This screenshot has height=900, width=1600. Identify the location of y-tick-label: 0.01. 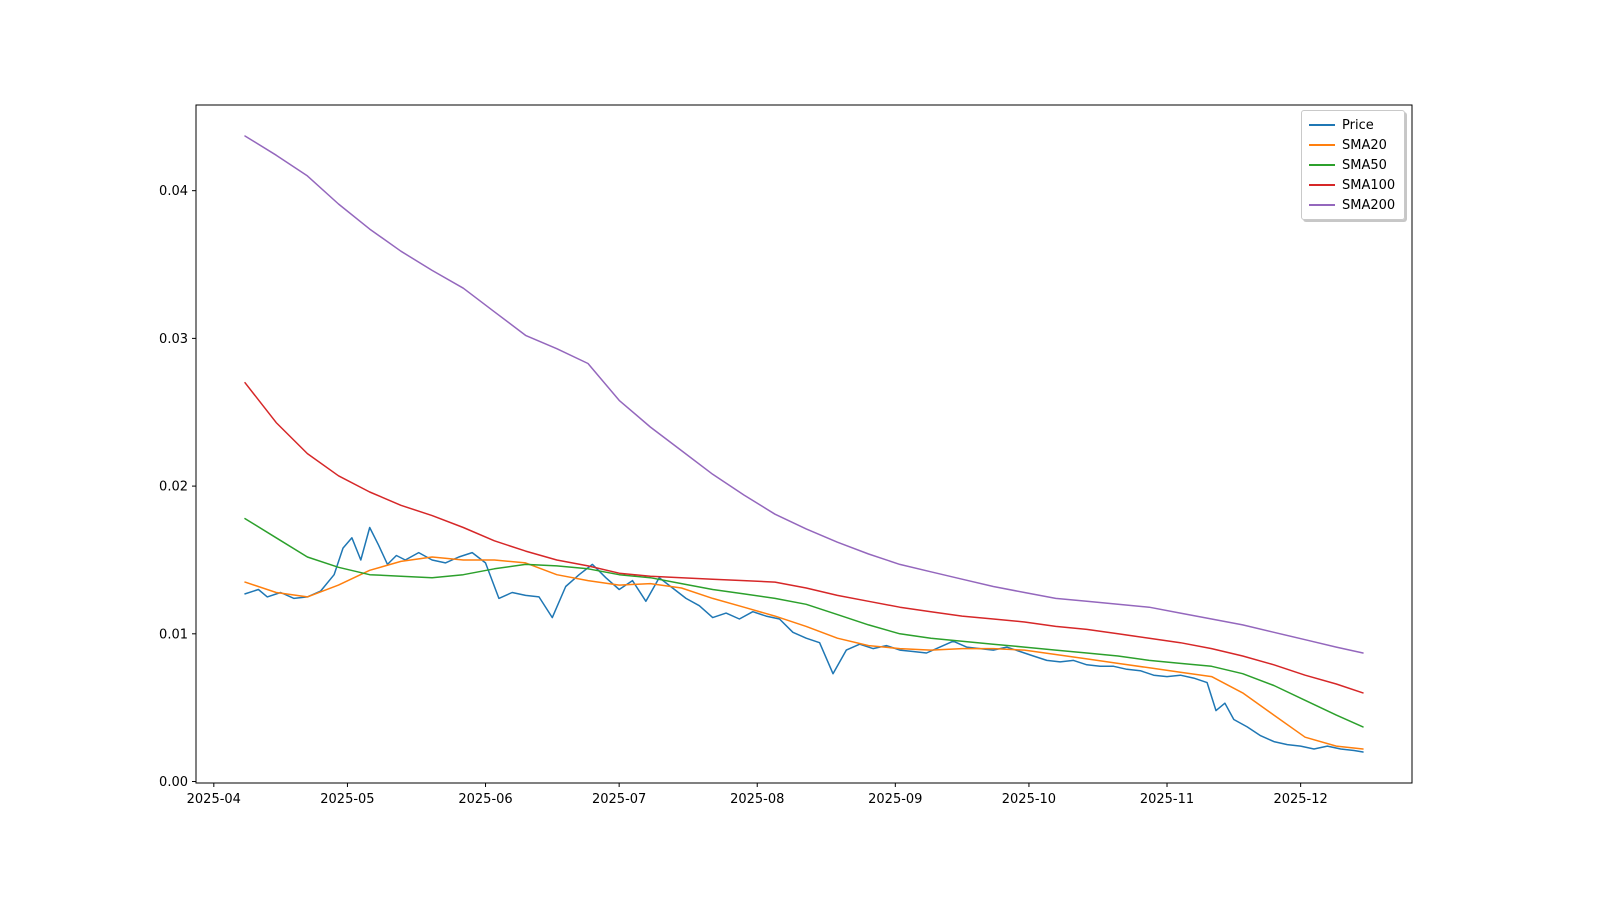
(173, 634).